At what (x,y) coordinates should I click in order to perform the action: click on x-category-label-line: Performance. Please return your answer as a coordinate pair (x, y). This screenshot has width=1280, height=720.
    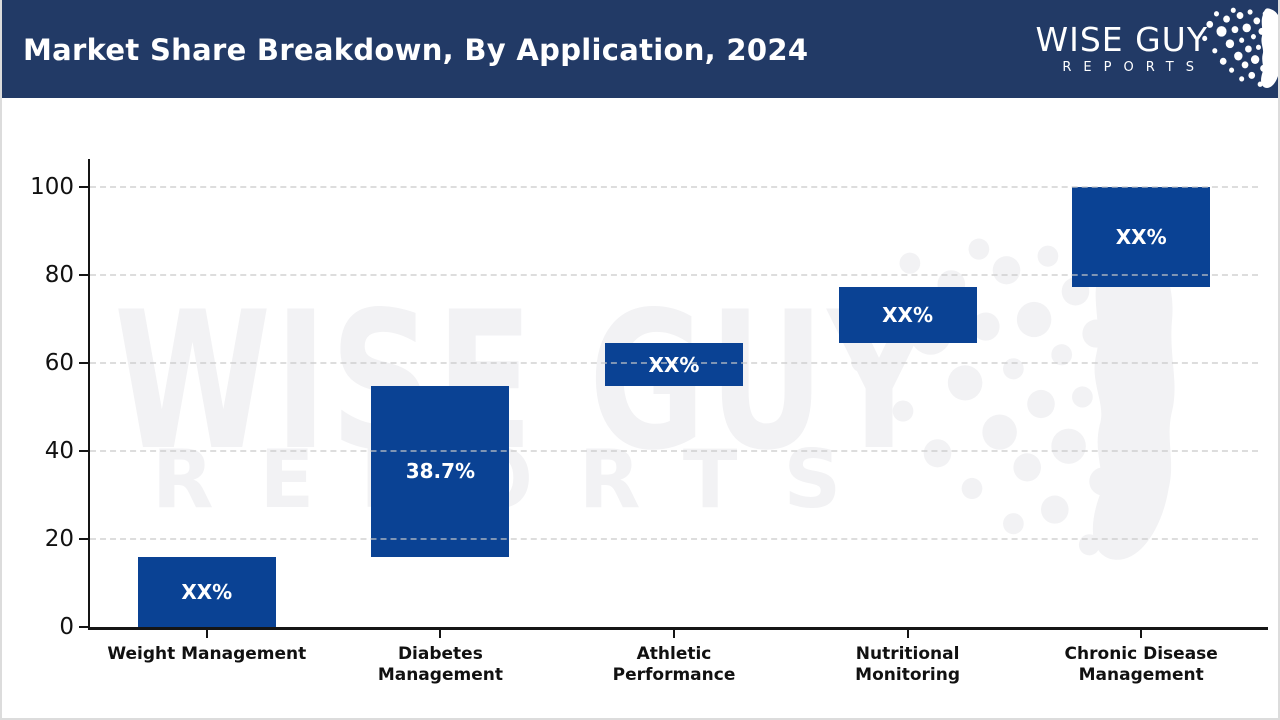
    Looking at the image, I should click on (674, 675).